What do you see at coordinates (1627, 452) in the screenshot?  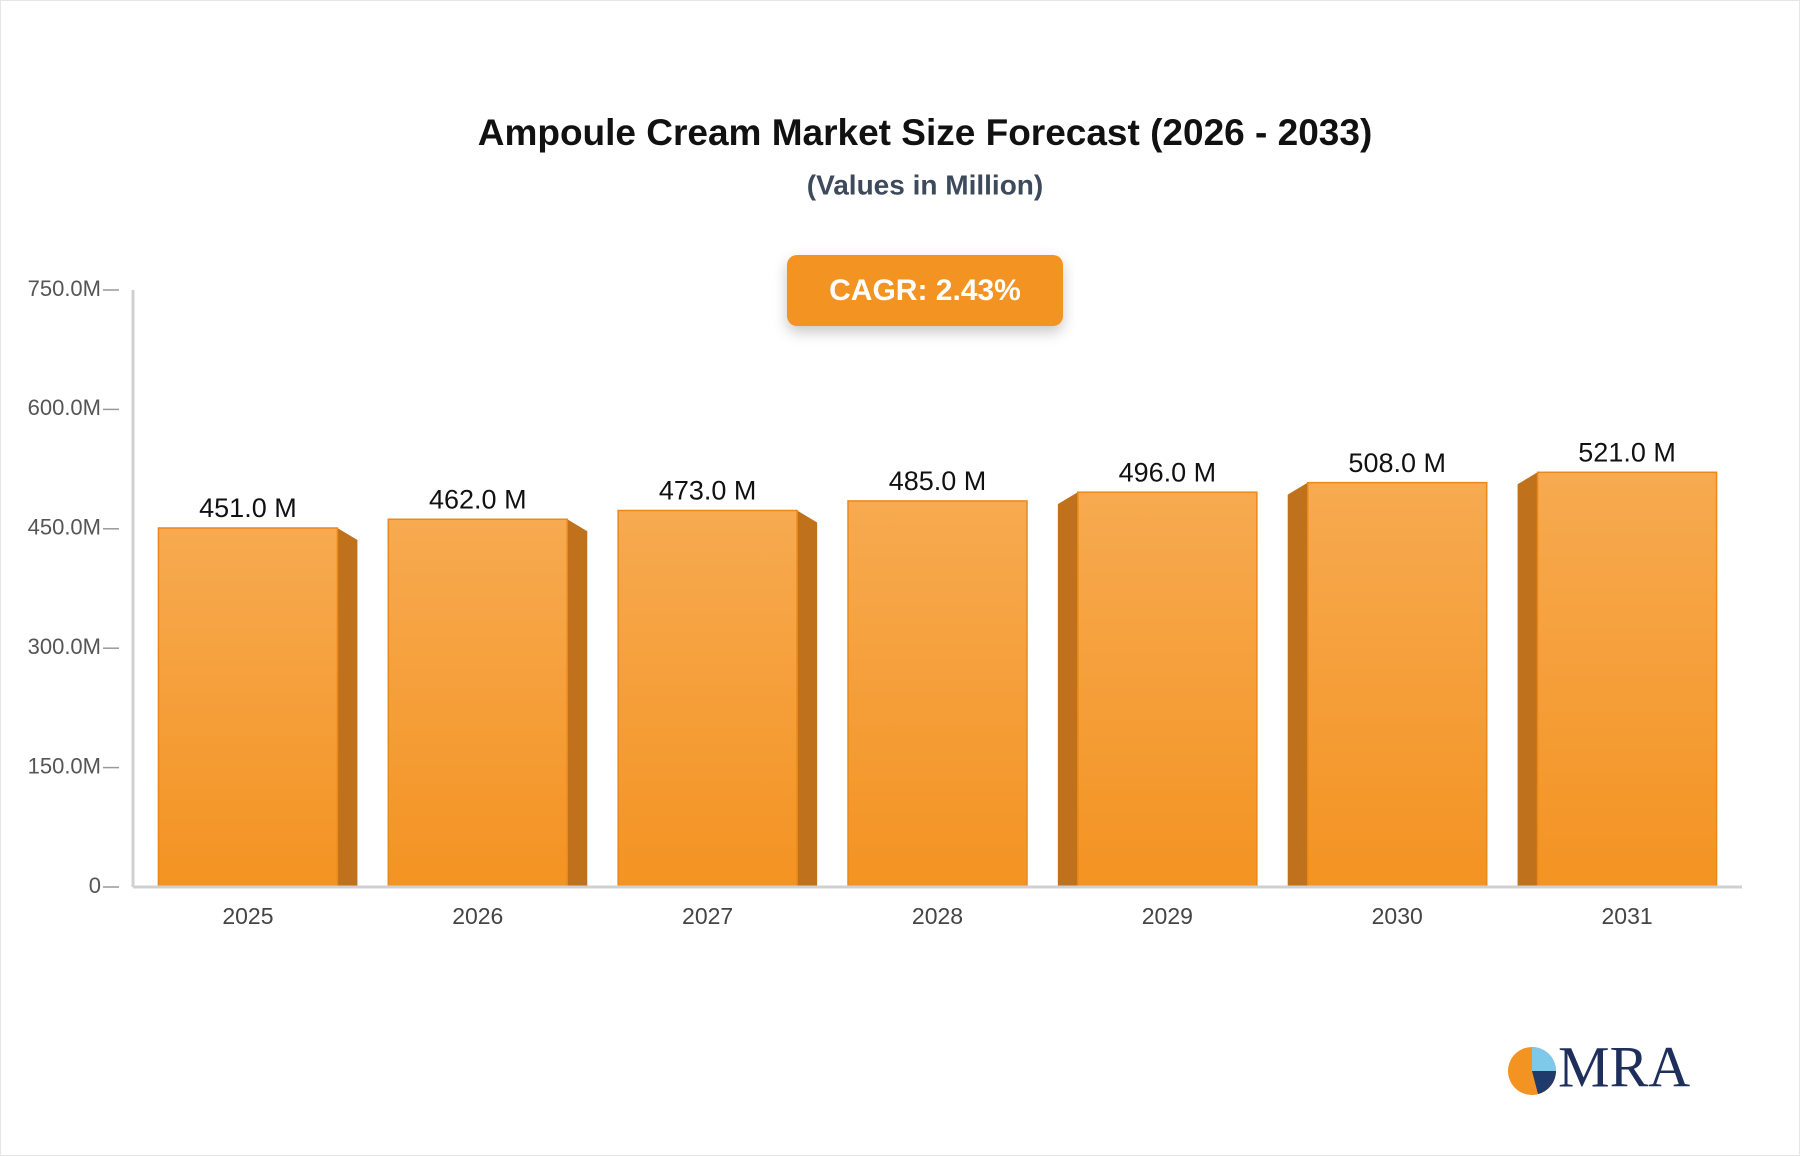 I see `value-label: 521.0 M` at bounding box center [1627, 452].